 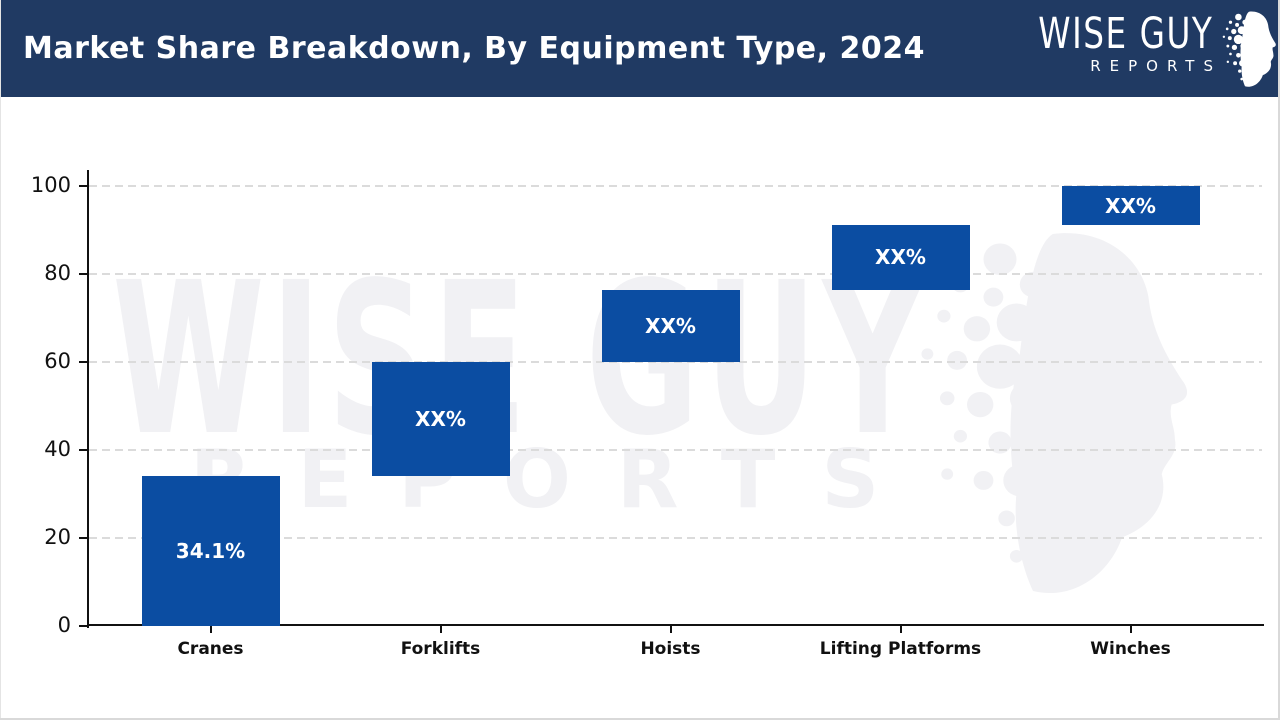 I want to click on logo-head-icon, so click(x=1249, y=49).